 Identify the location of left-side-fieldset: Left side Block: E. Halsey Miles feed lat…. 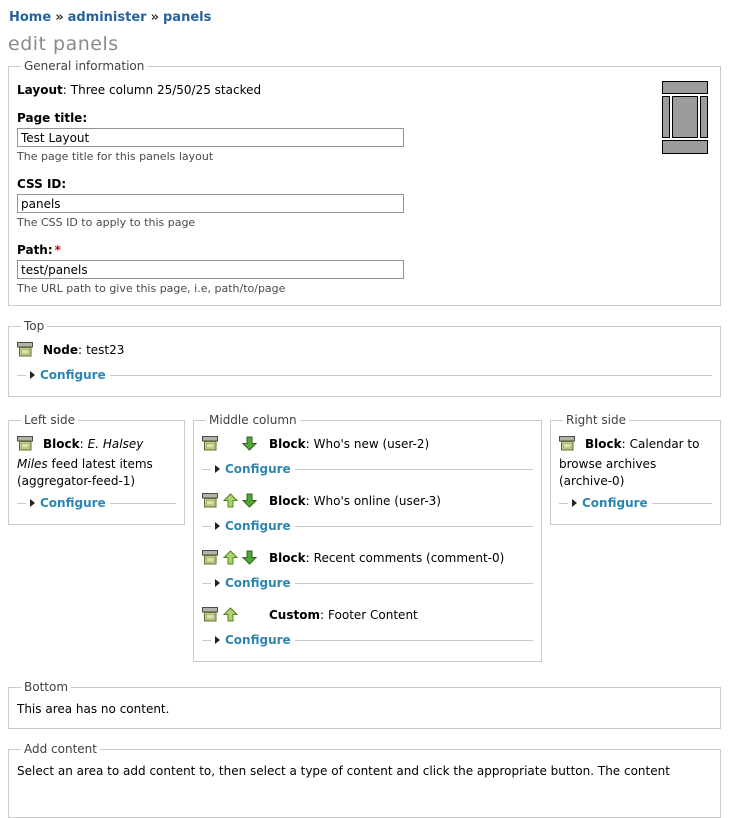
(96, 469).